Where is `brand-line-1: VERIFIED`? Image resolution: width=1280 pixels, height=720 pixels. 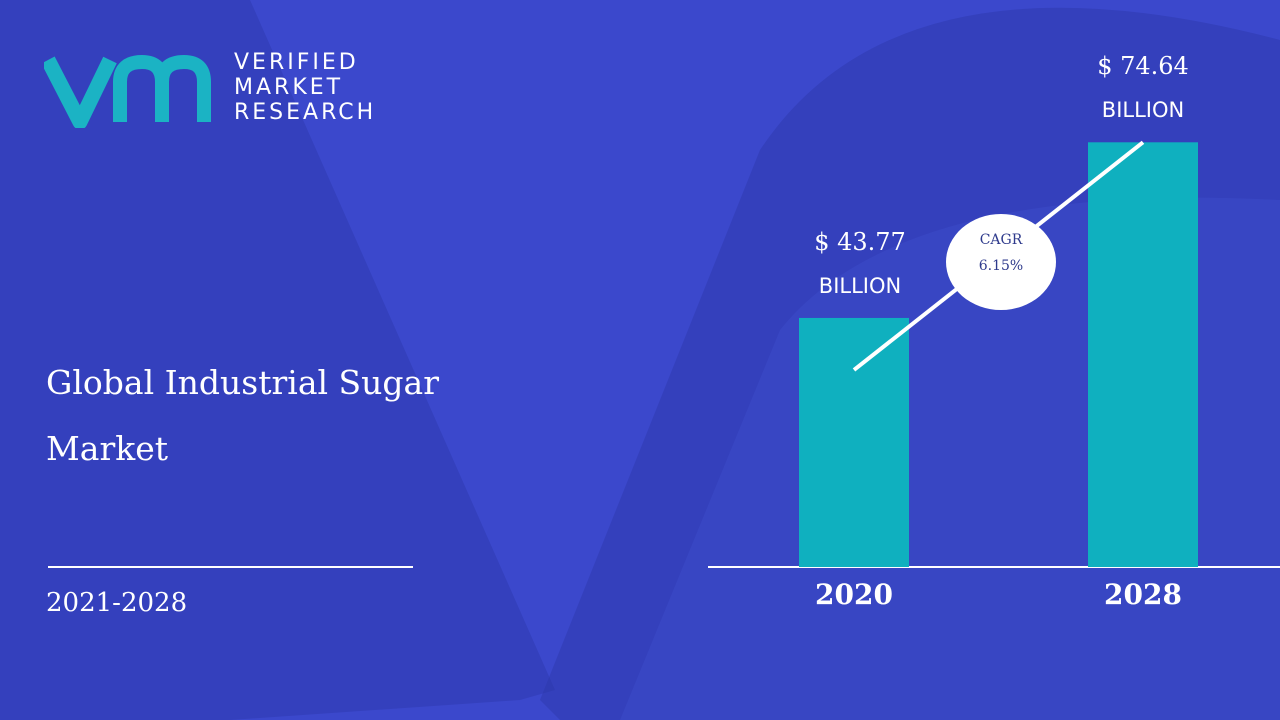 brand-line-1: VERIFIED is located at coordinates (296, 62).